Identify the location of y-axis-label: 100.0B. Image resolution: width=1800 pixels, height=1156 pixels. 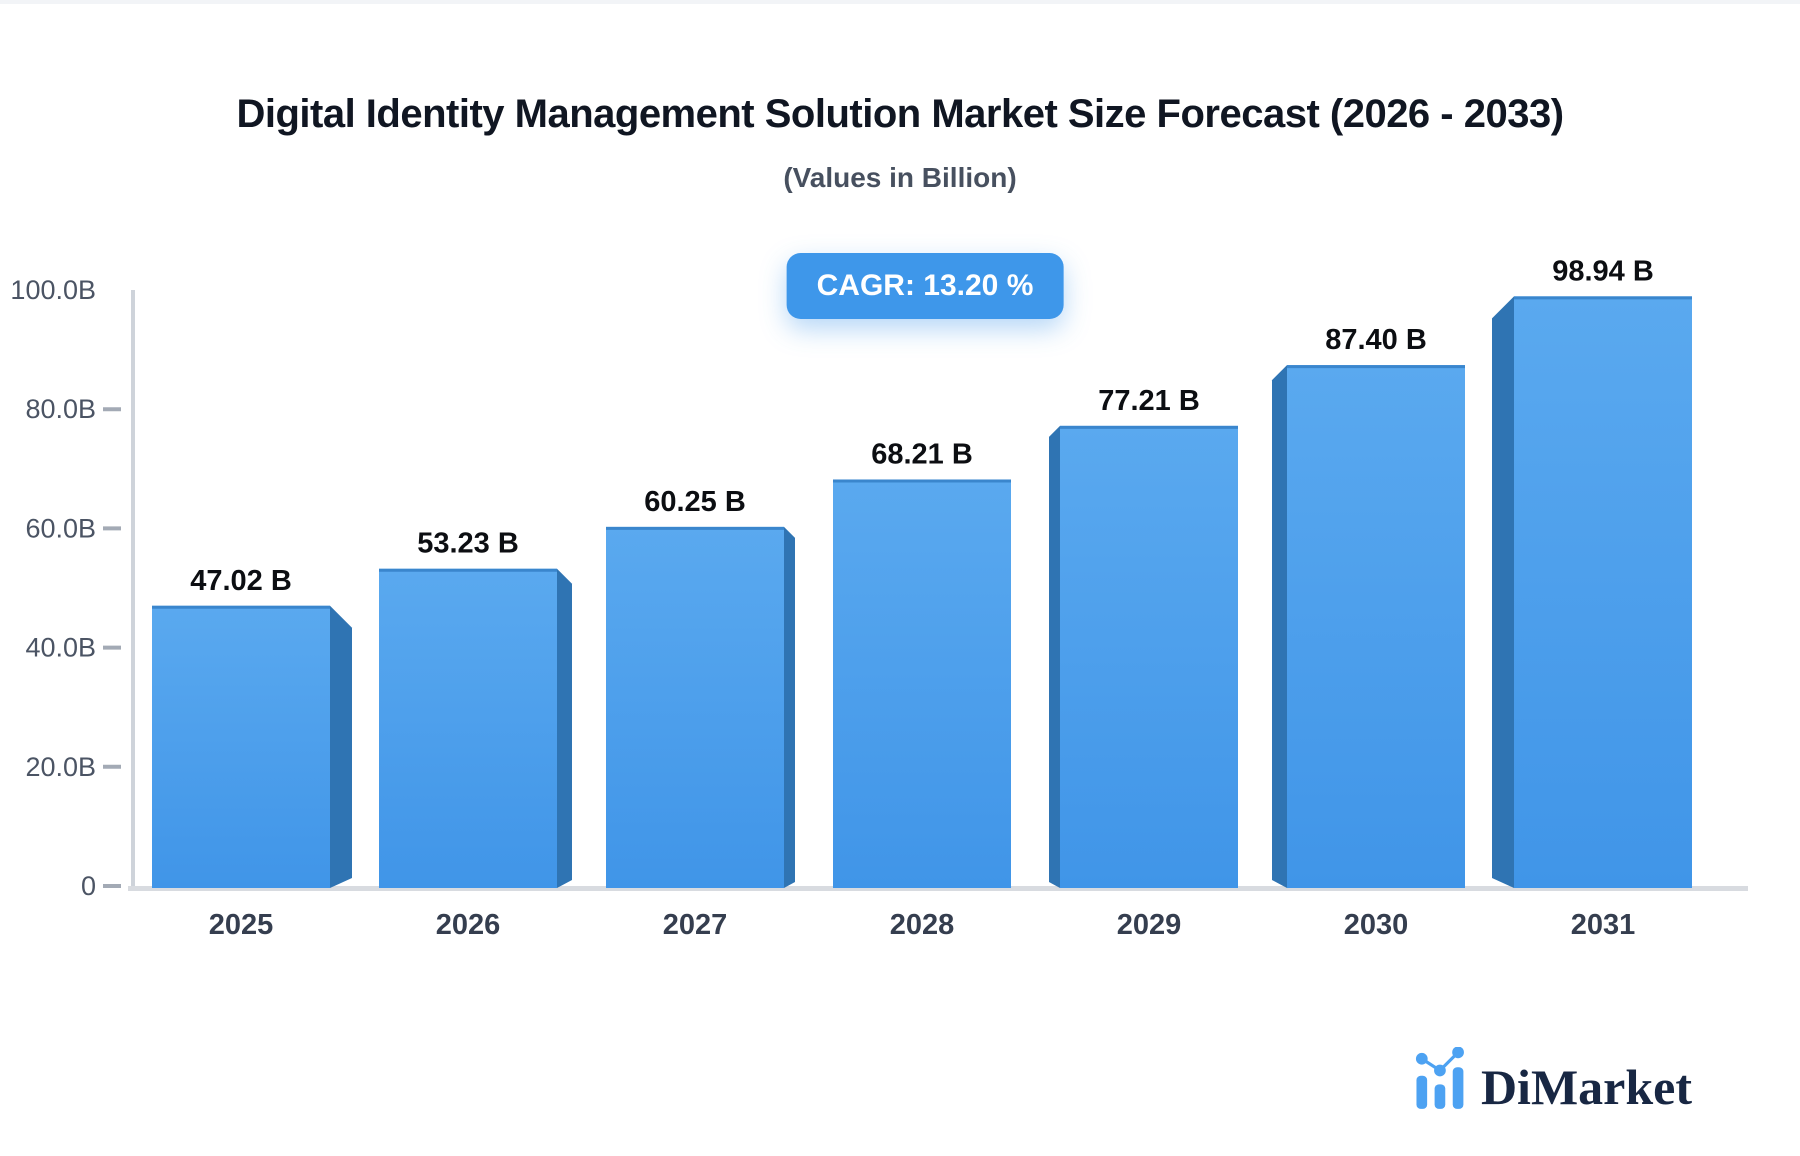
(53, 290).